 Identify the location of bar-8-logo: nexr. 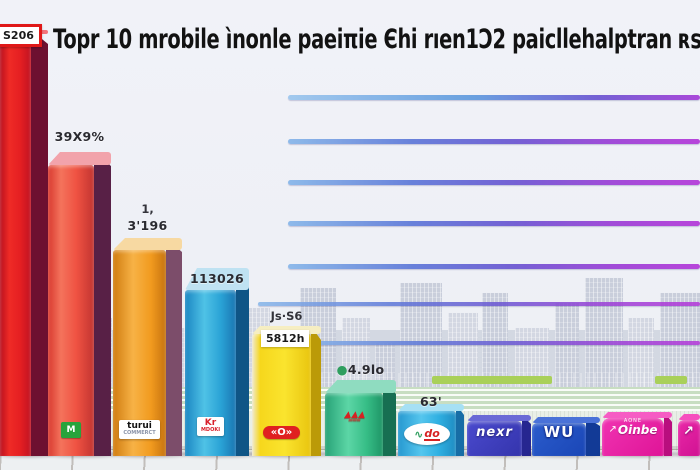
(494, 432).